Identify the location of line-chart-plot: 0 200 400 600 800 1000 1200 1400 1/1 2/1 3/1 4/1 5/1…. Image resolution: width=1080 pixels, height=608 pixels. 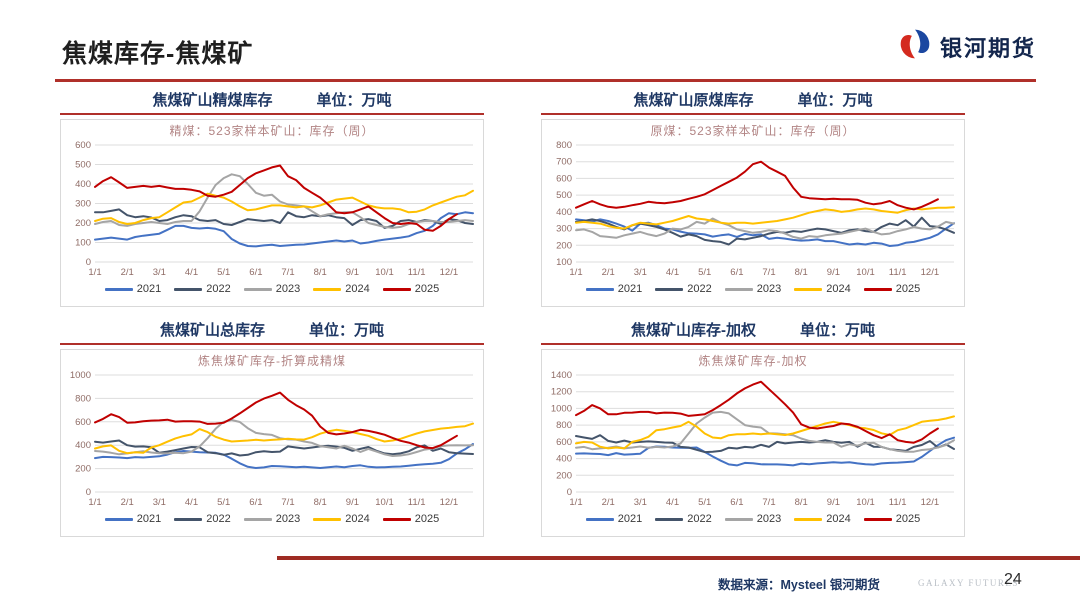
(753, 439).